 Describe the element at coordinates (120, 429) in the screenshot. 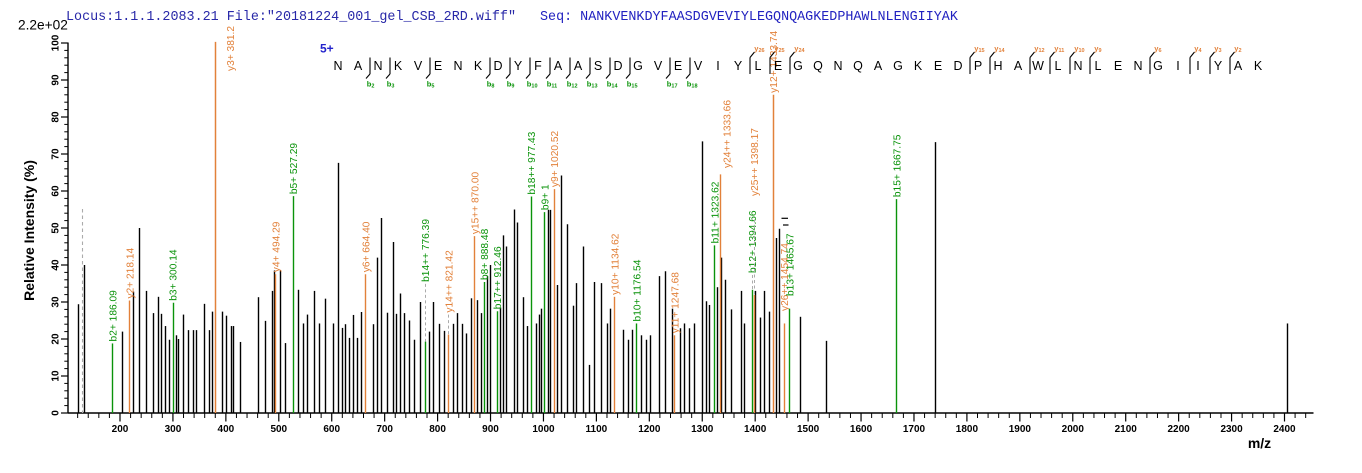

I see `svg-text: 200` at that location.